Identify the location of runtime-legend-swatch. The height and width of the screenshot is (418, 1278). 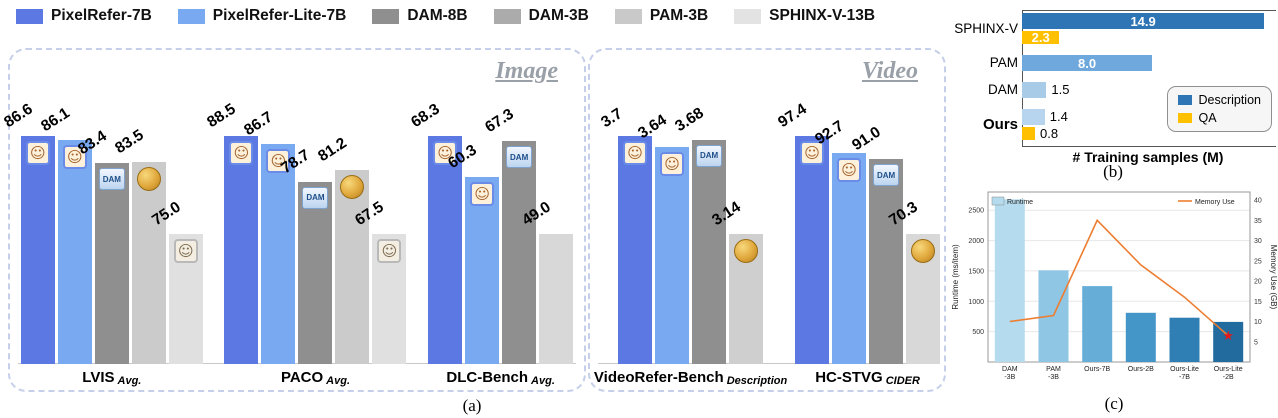
(998, 201).